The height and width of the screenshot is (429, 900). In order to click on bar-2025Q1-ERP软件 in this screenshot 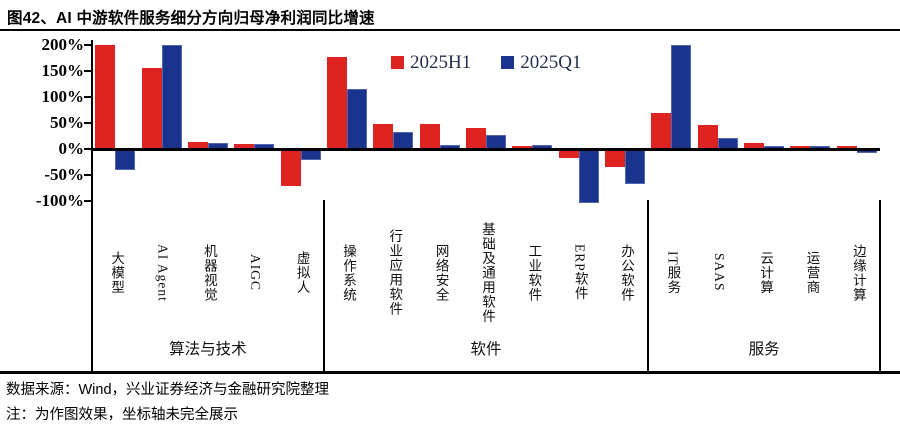, I will do `click(588, 176)`.